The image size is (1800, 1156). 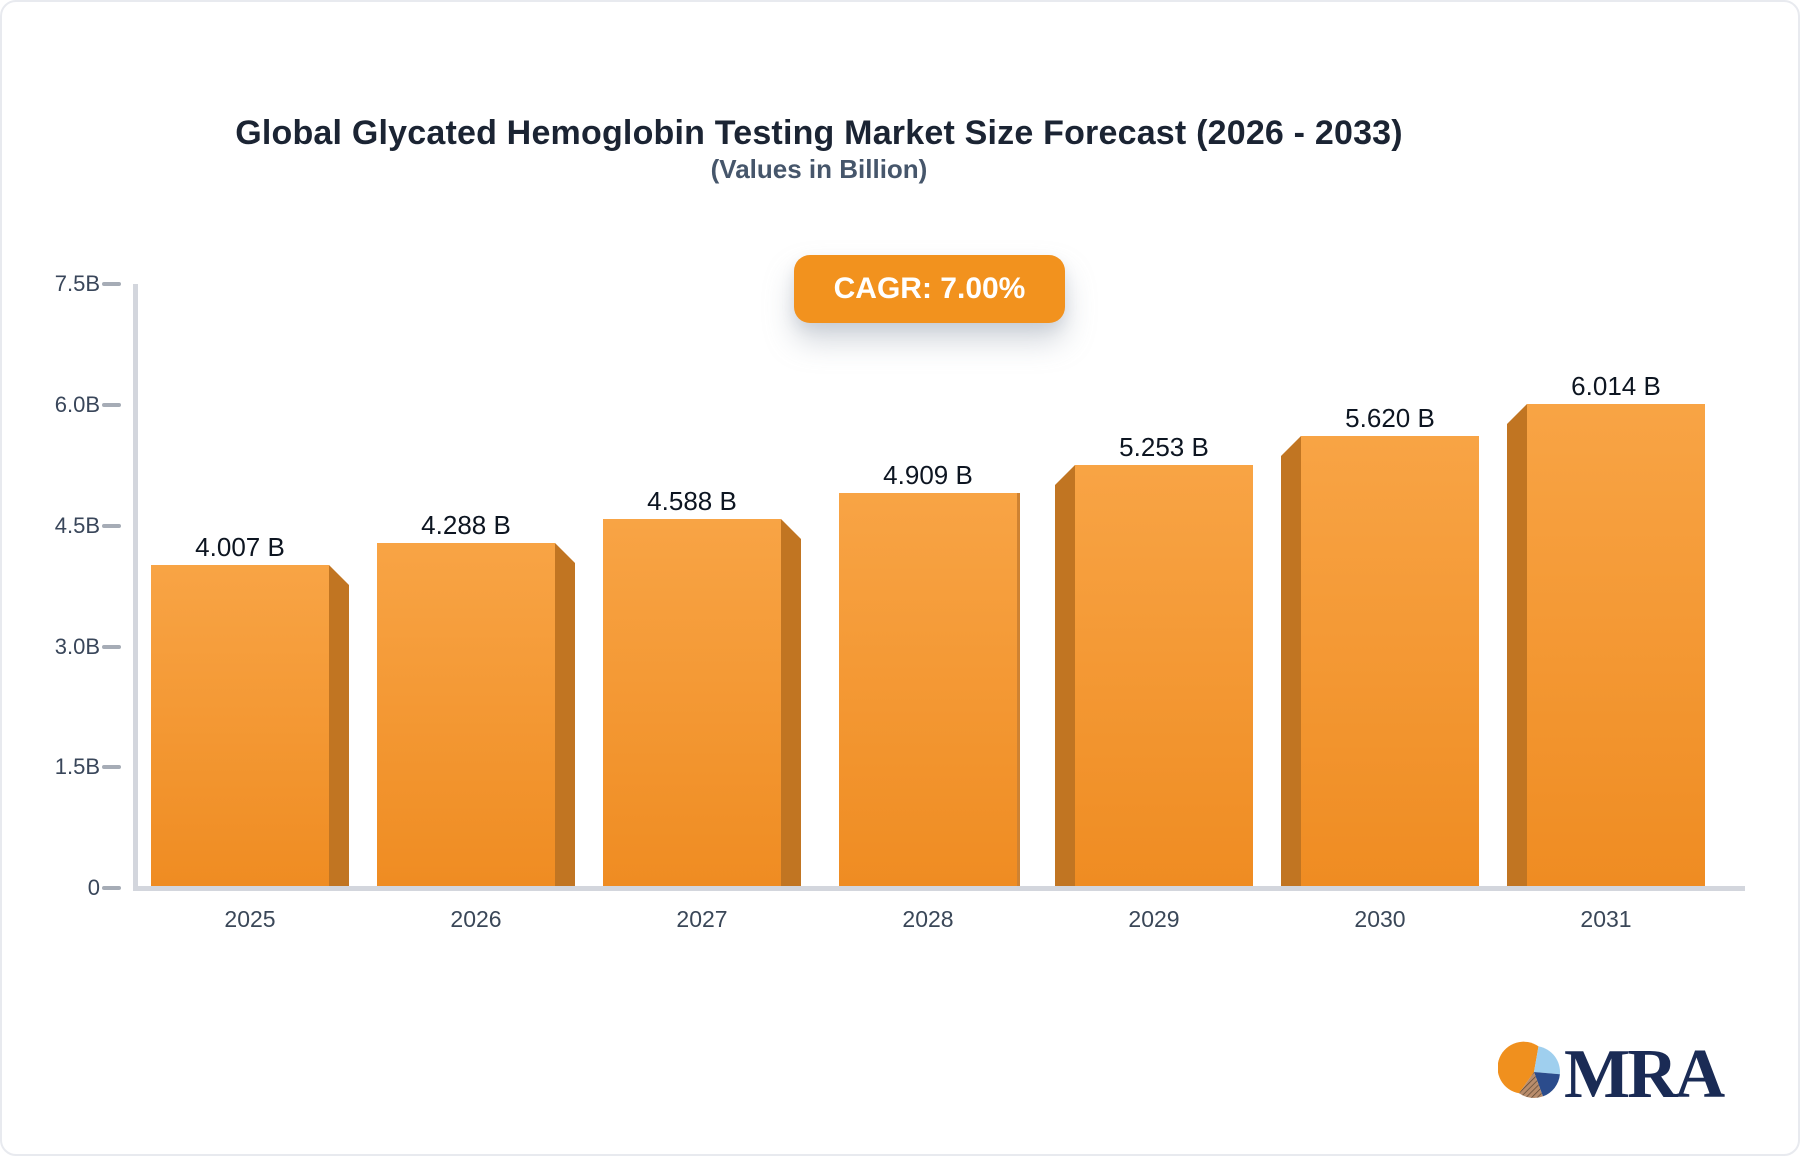 I want to click on x-axis-label-2025: 2025, so click(x=250, y=919).